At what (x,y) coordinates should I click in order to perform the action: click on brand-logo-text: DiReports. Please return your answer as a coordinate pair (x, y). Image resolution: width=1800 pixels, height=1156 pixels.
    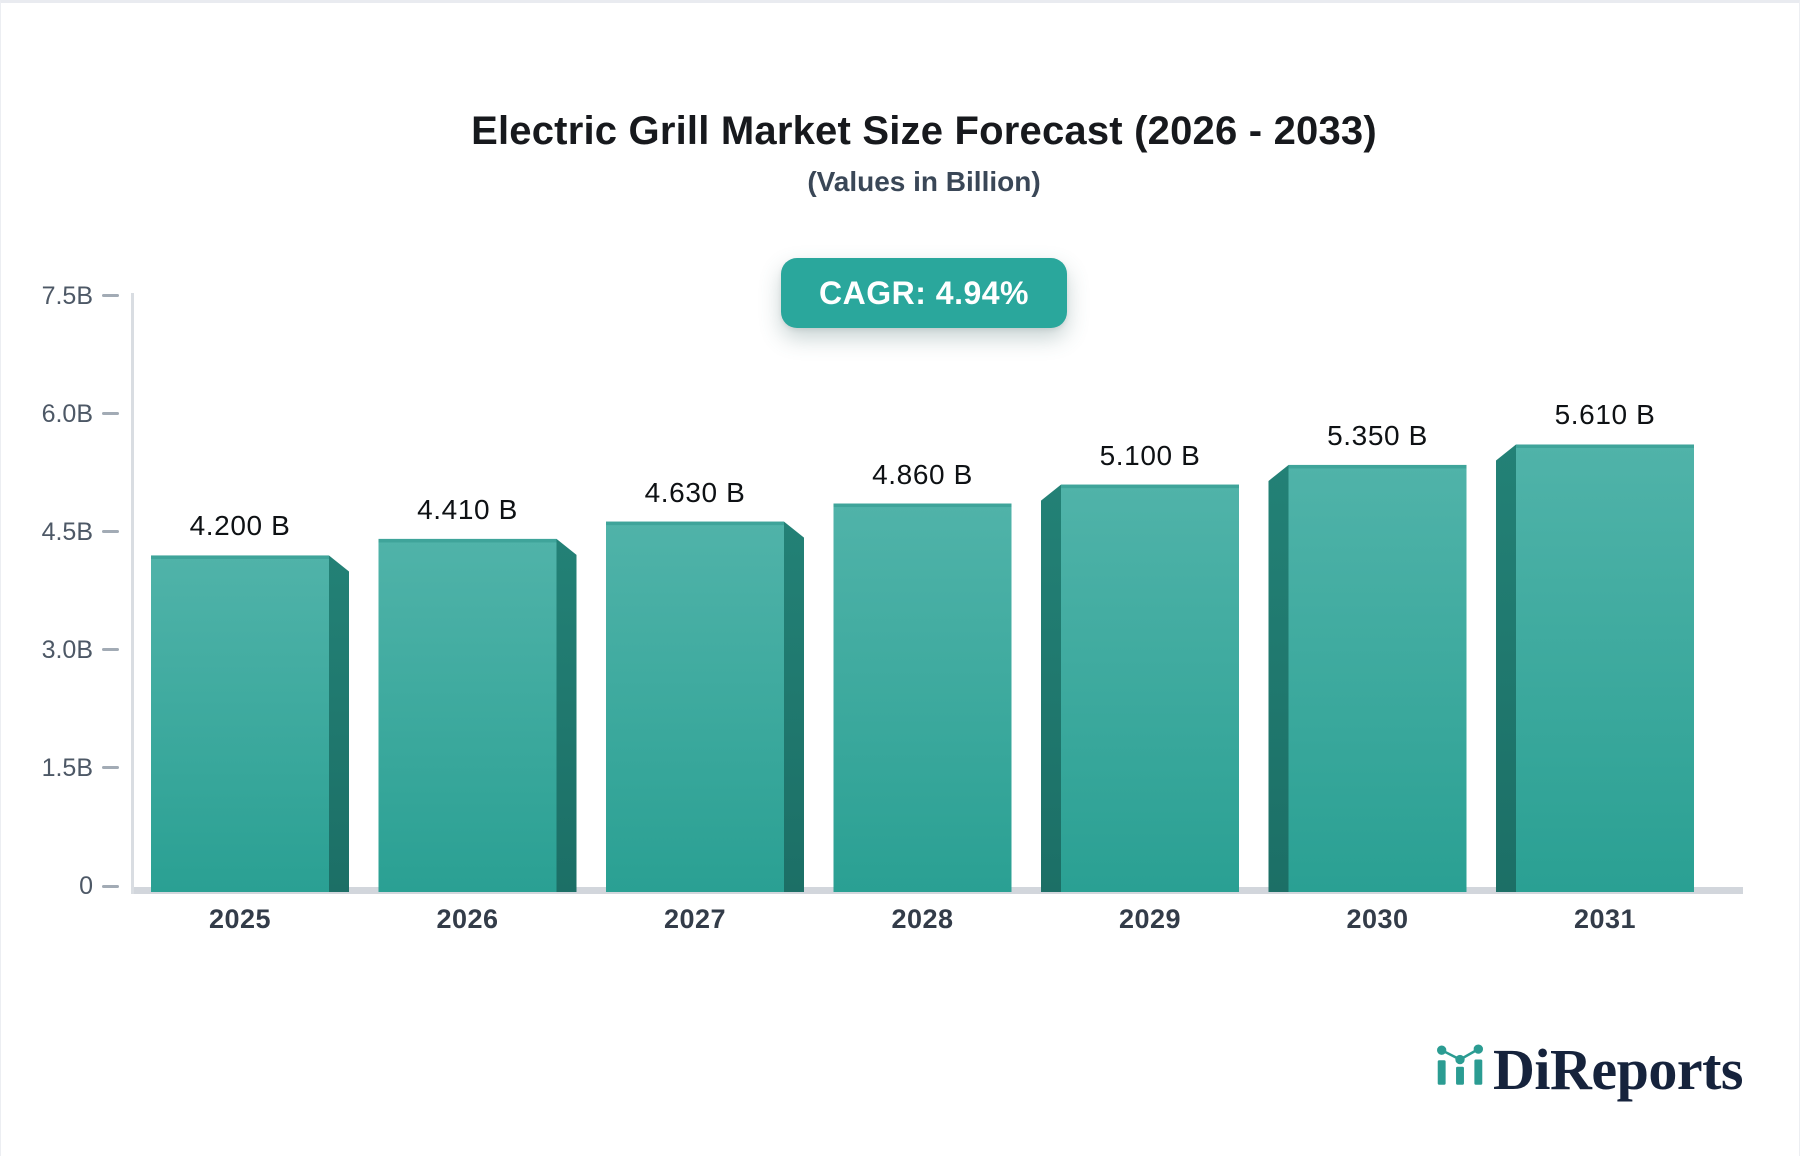
    Looking at the image, I should click on (1618, 1069).